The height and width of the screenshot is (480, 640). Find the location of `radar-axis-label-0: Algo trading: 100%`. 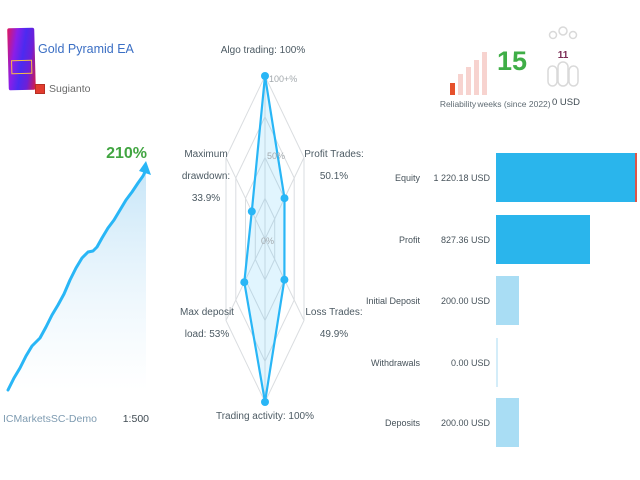

radar-axis-label-0: Algo trading: 100% is located at coordinates (263, 50).